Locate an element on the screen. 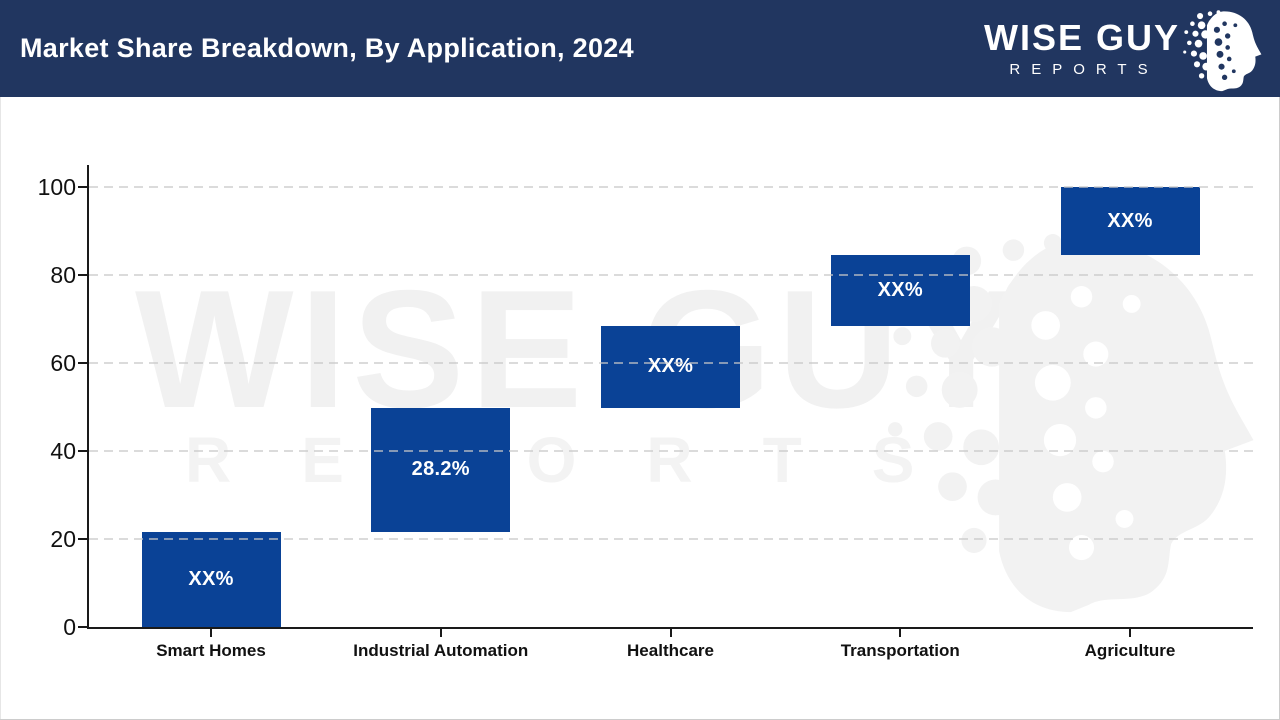  logo-subtitle: REPORTS is located at coordinates (1084, 69).